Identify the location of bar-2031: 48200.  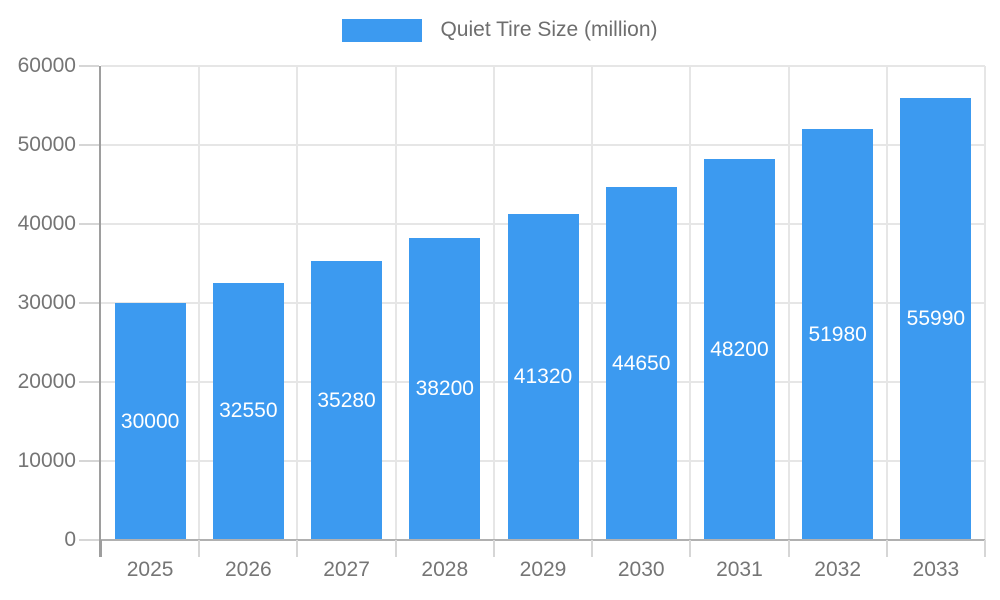
(739, 349).